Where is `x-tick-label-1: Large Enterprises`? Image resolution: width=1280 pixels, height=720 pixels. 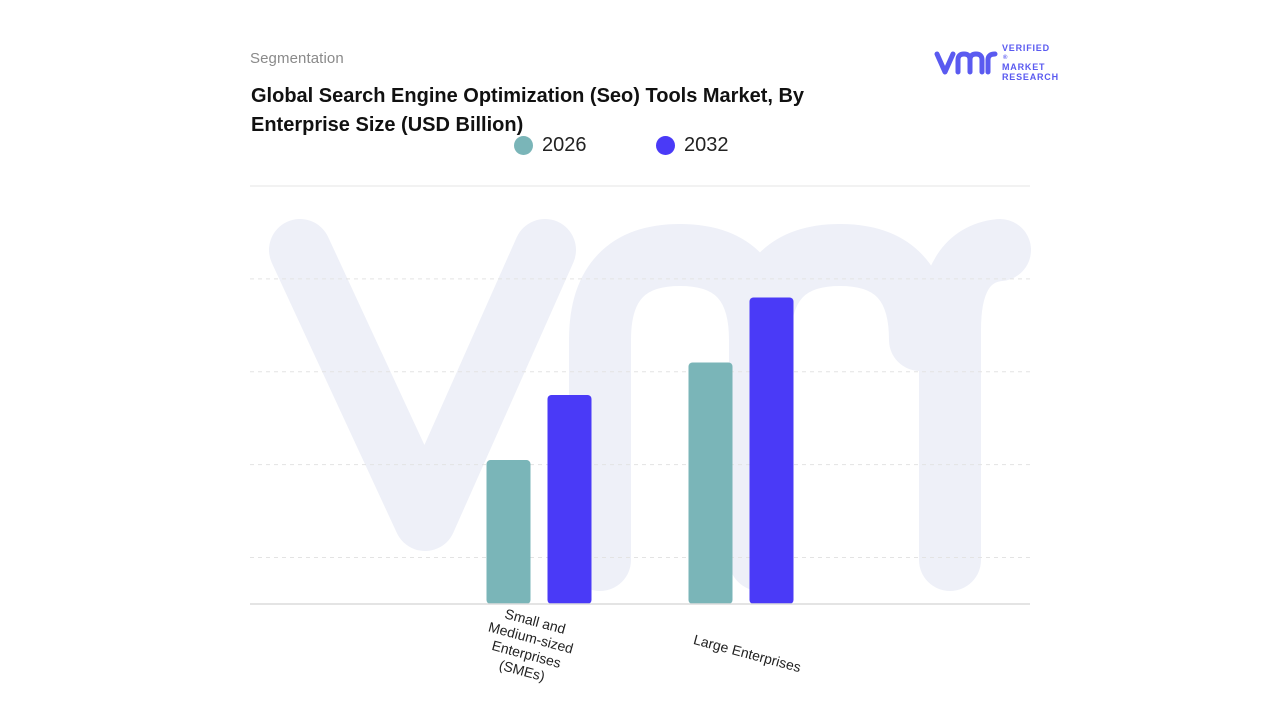
x-tick-label-1: Large Enterprises is located at coordinates (747, 653).